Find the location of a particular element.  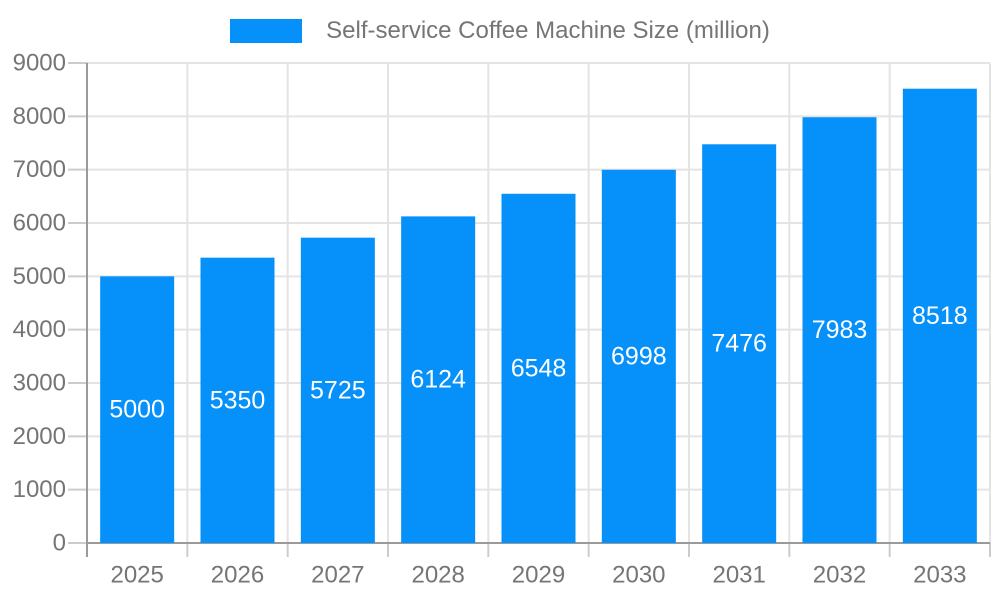

bar-value-label: 6548 is located at coordinates (539, 368).